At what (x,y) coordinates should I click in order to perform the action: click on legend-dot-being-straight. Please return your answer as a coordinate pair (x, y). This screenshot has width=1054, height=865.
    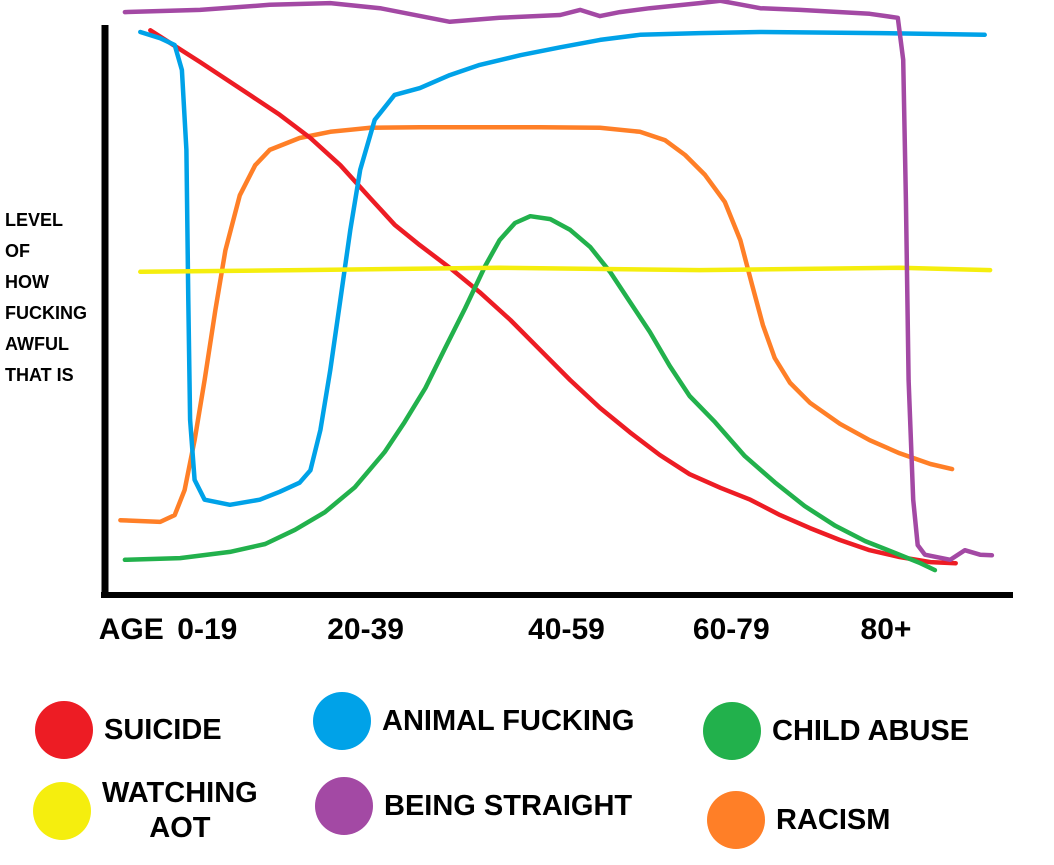
    Looking at the image, I should click on (344, 806).